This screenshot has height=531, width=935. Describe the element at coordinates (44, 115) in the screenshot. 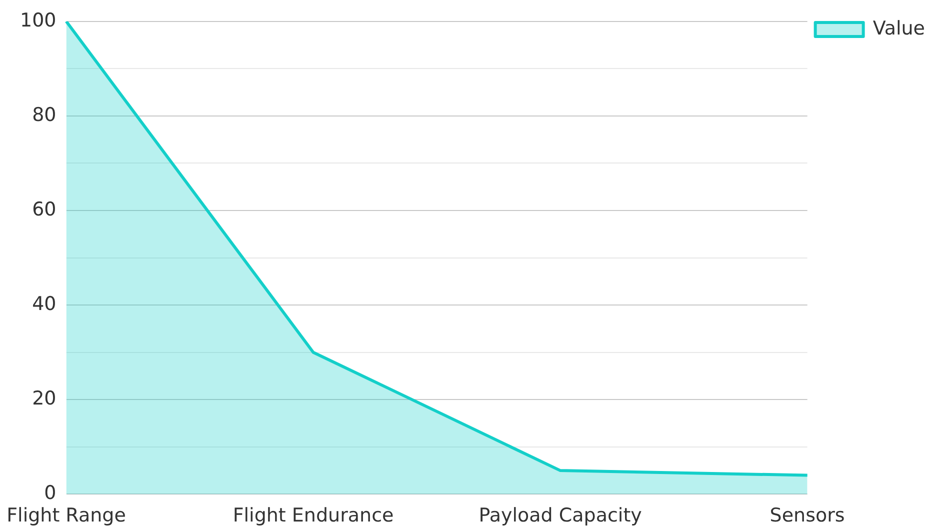

I see `y-tick-label: 80` at that location.